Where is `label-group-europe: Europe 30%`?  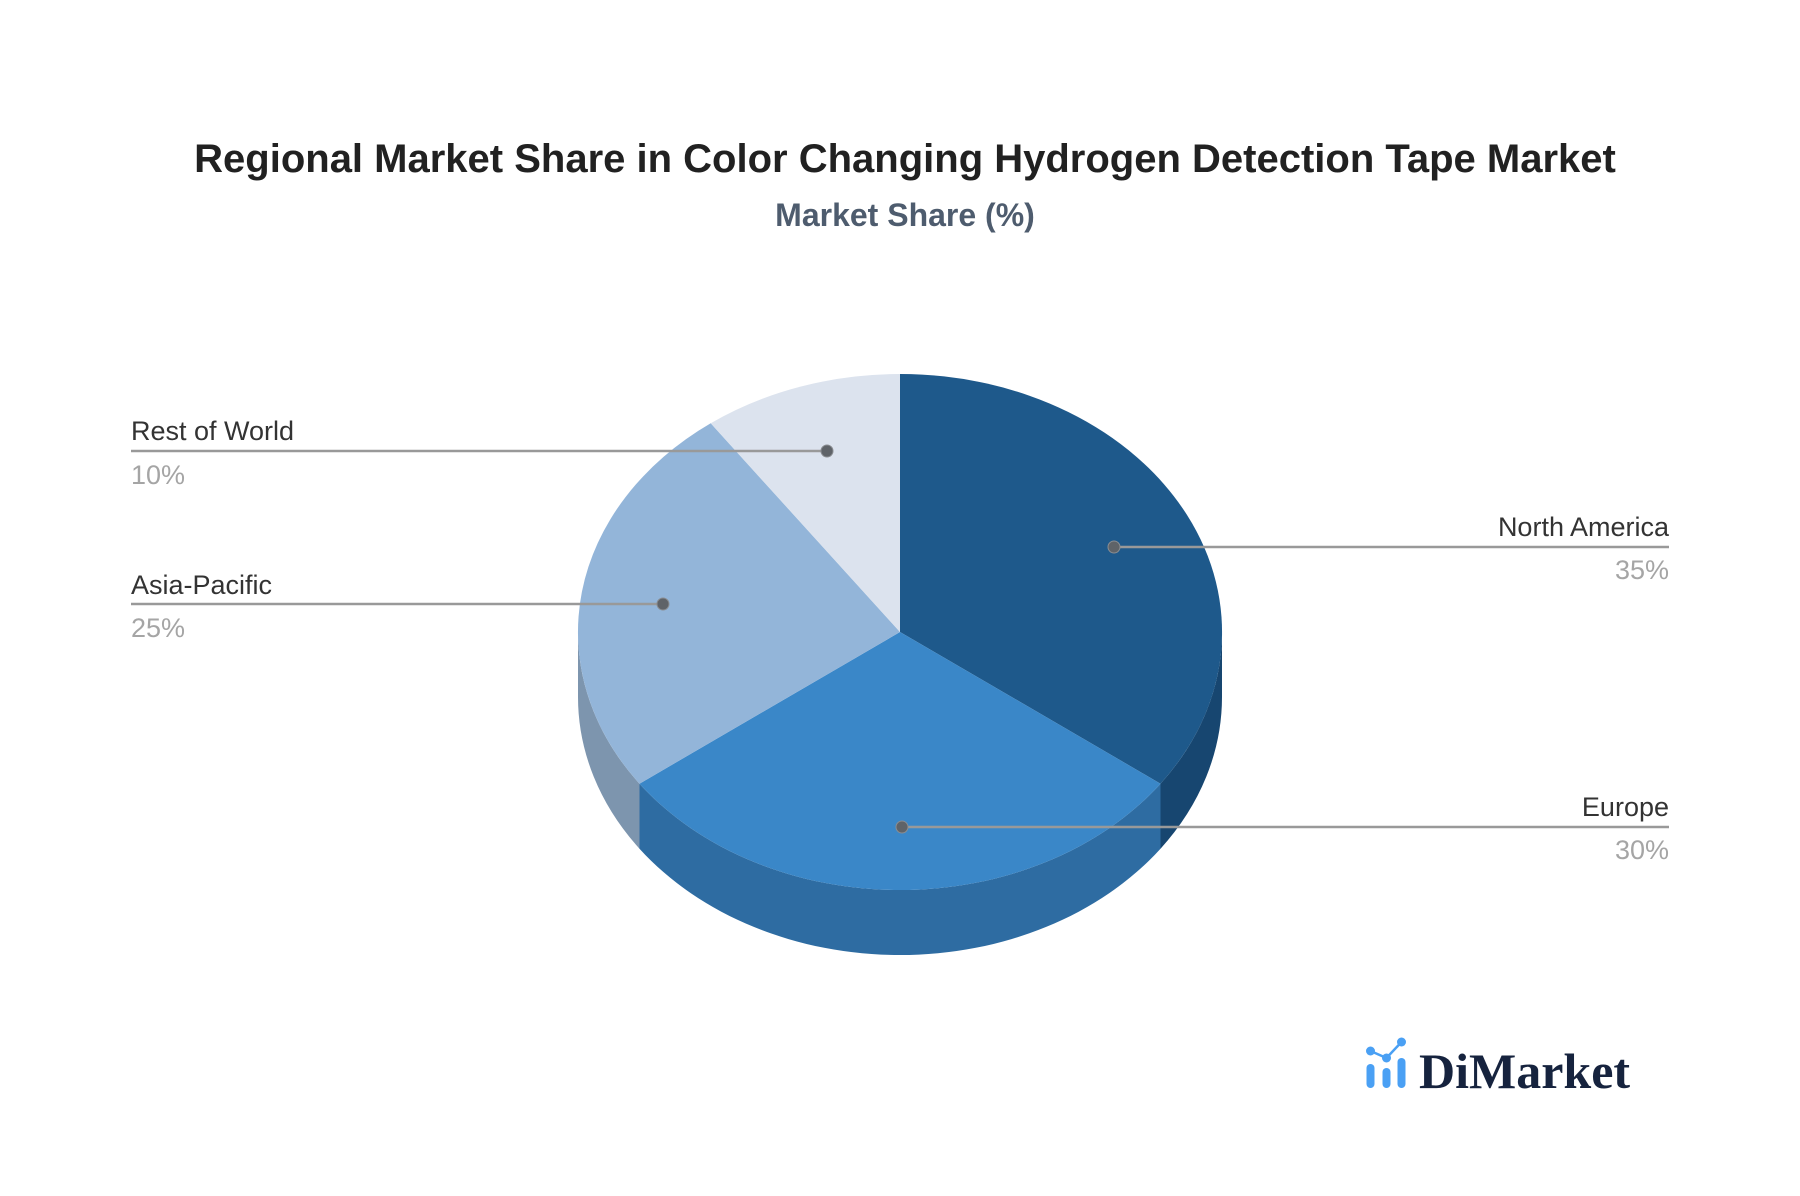
label-group-europe: Europe 30% is located at coordinates (1282, 828).